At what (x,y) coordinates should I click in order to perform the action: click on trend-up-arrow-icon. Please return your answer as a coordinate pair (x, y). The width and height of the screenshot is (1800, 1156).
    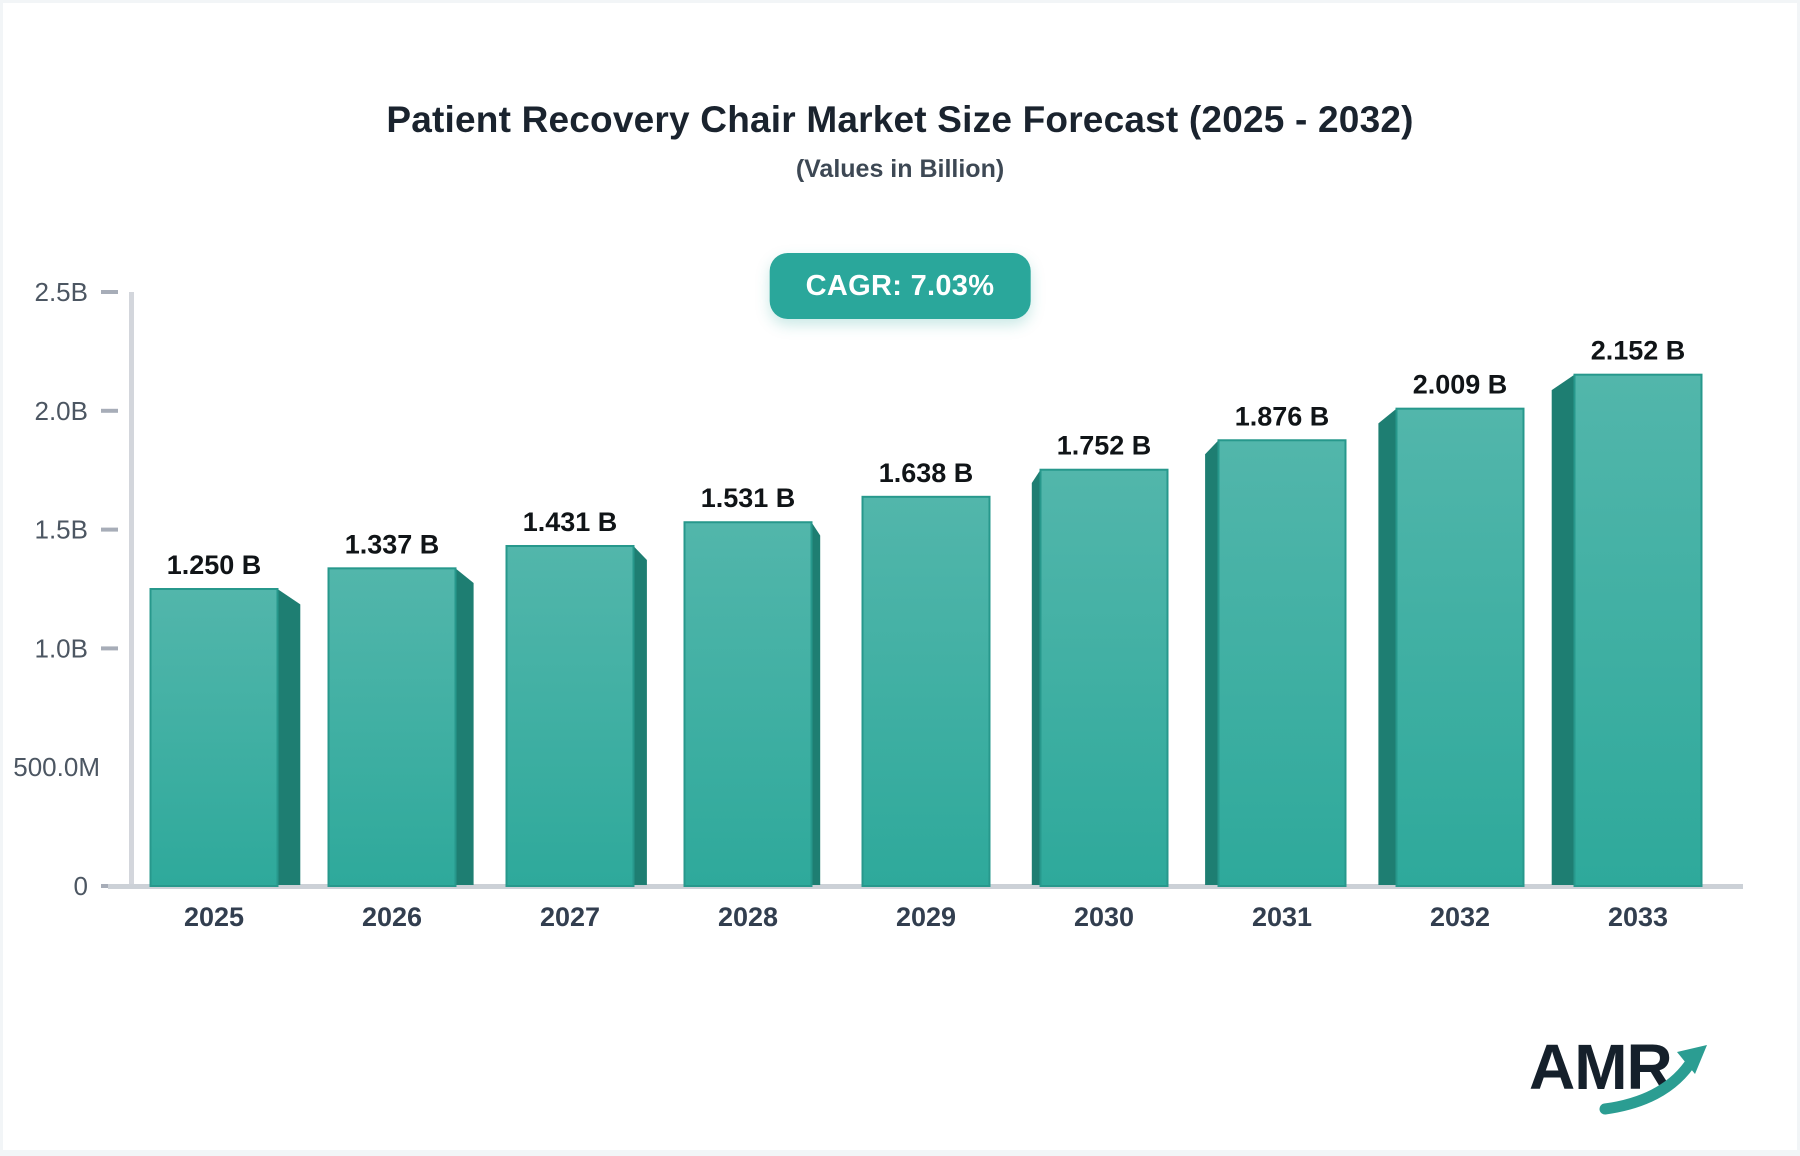
    Looking at the image, I should click on (1653, 1080).